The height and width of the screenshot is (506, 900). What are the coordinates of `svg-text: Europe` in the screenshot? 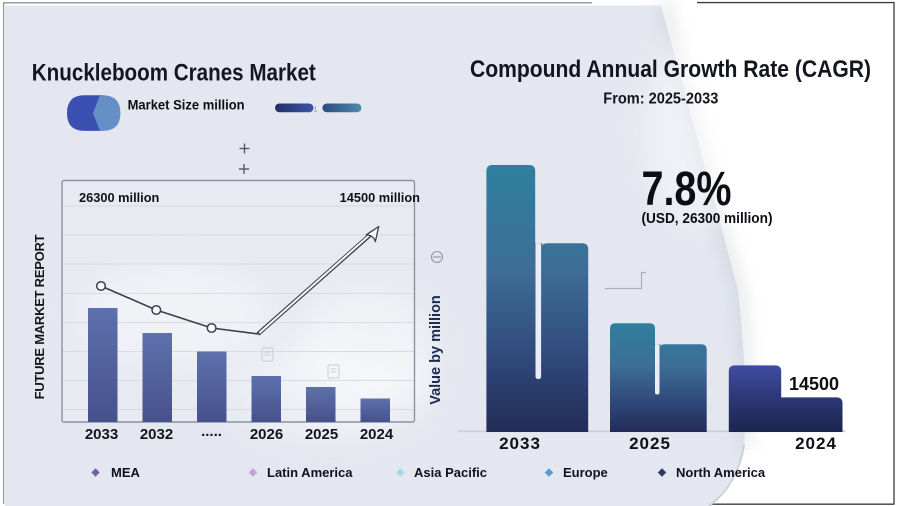 It's located at (585, 472).